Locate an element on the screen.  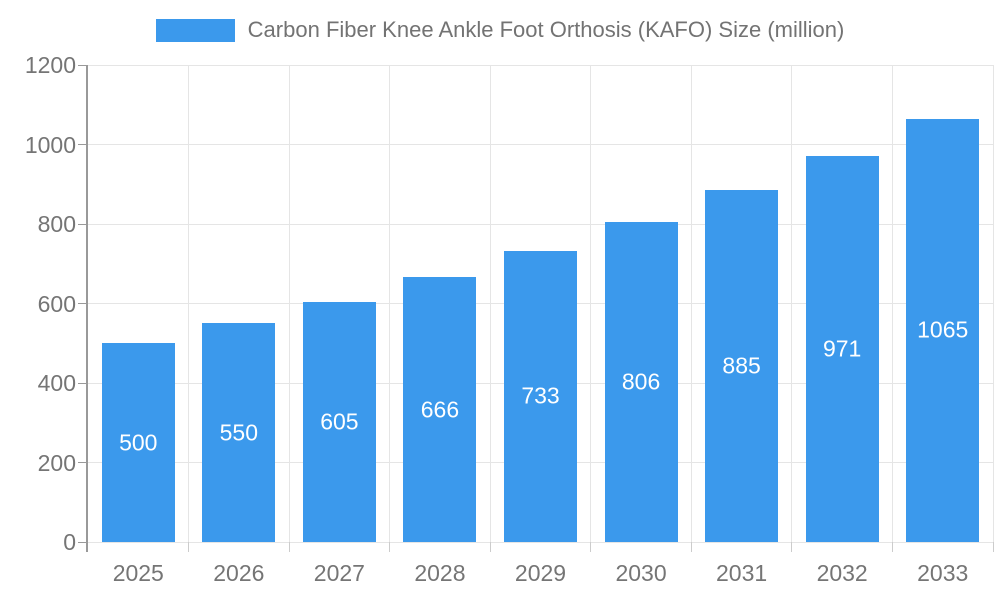
bar: 1065 is located at coordinates (943, 330).